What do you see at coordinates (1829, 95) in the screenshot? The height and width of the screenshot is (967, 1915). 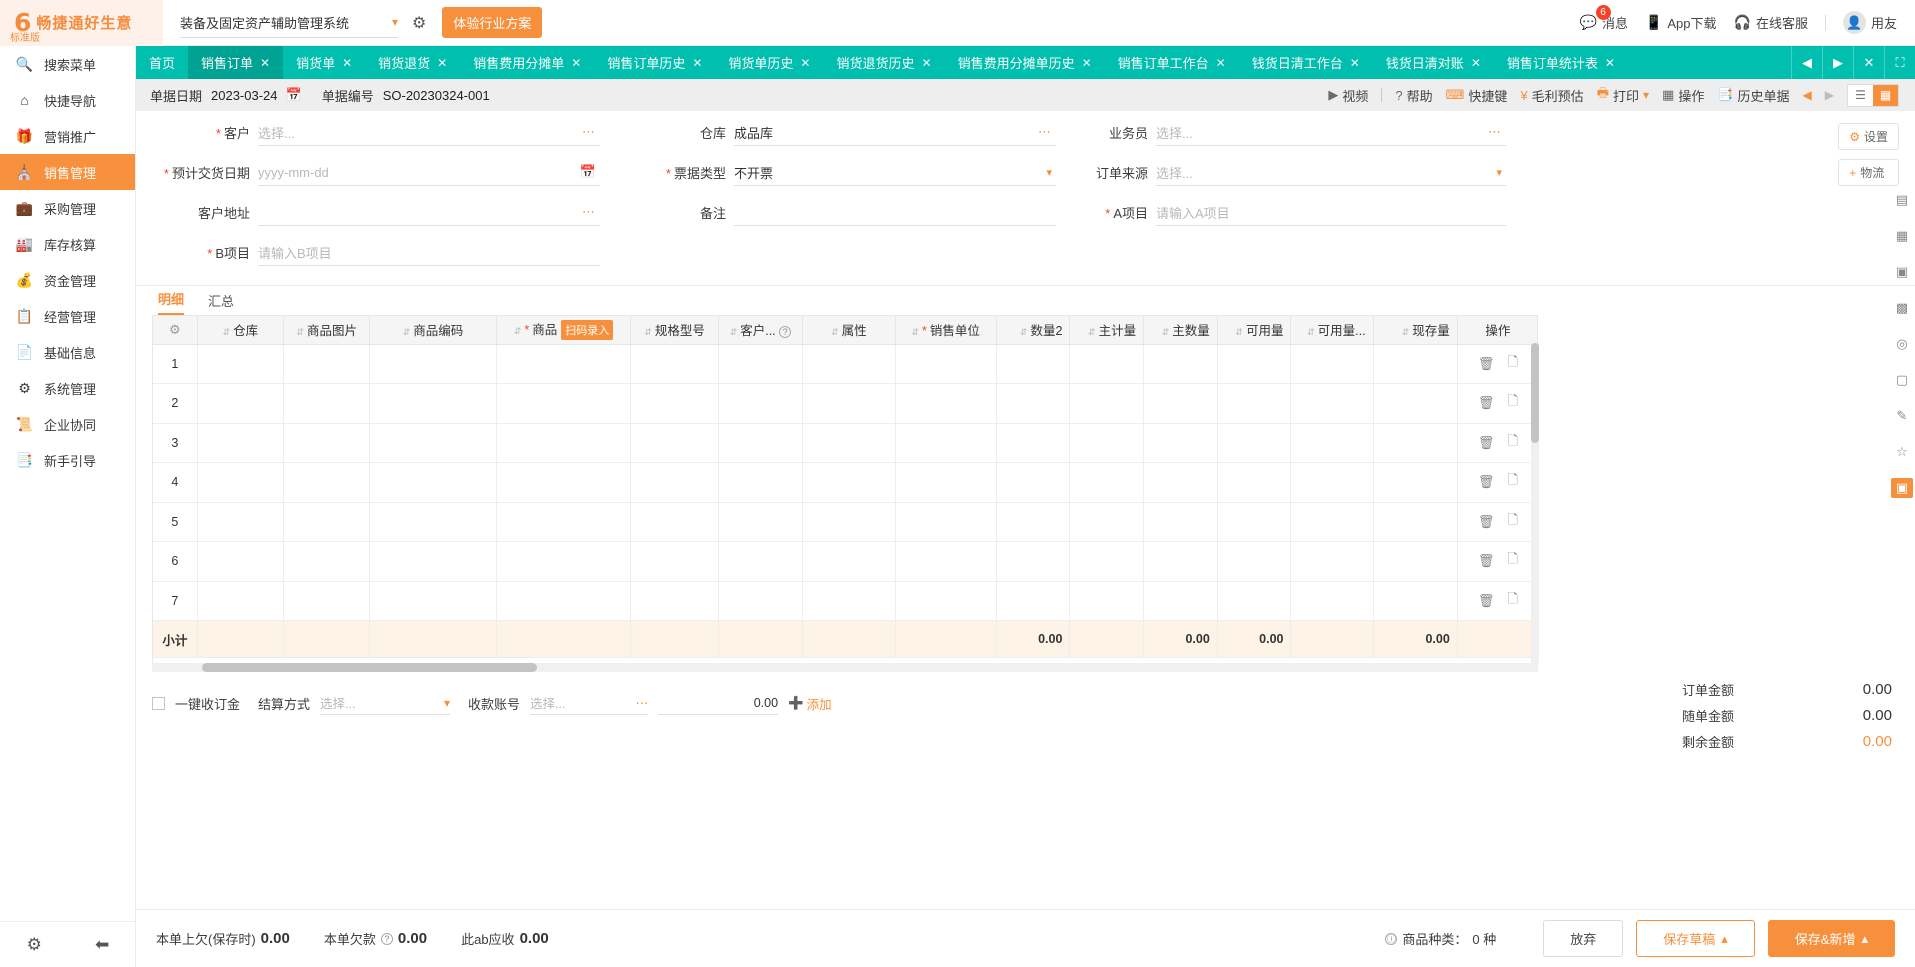 I see `next-doc-icon: ▶` at bounding box center [1829, 95].